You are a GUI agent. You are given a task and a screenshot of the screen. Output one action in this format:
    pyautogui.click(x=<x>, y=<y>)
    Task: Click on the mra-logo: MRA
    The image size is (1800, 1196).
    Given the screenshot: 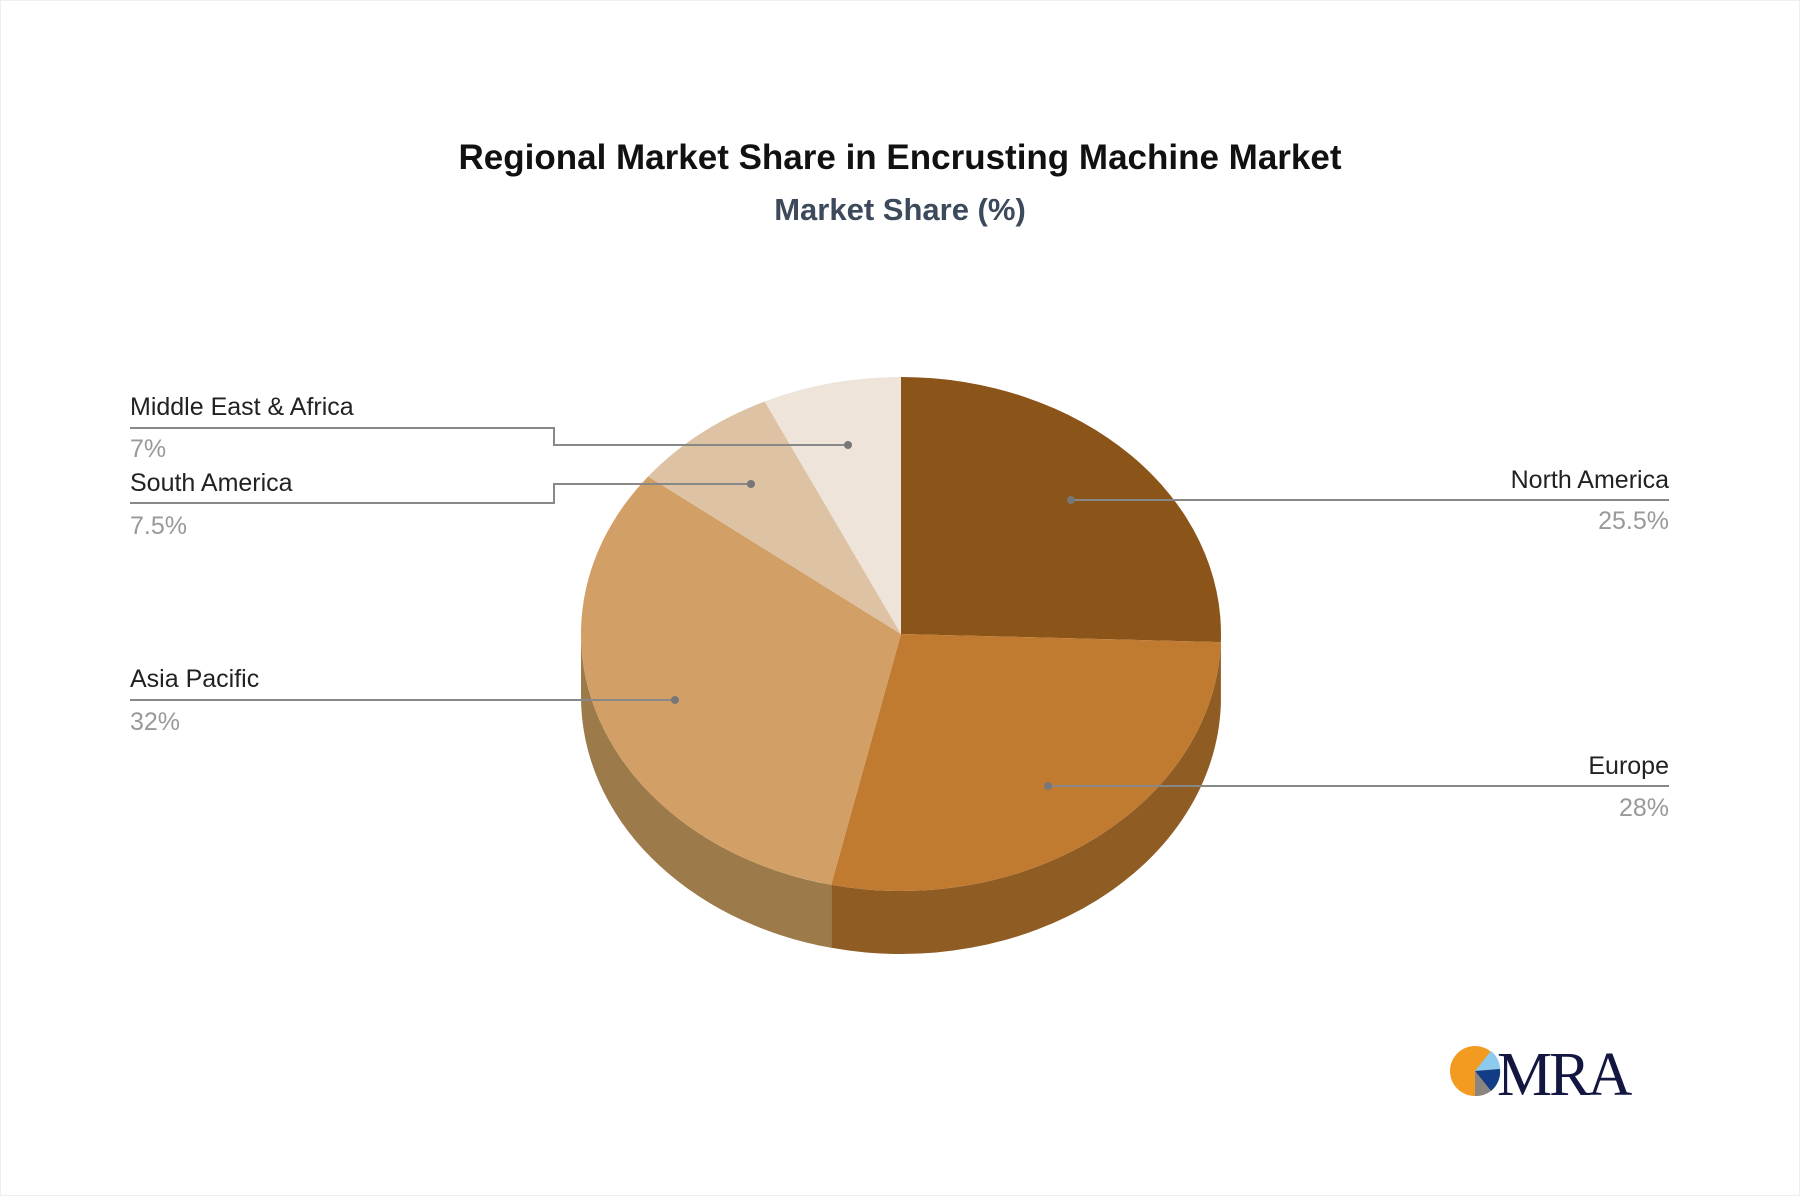 What is the action you would take?
    pyautogui.click(x=1542, y=1075)
    